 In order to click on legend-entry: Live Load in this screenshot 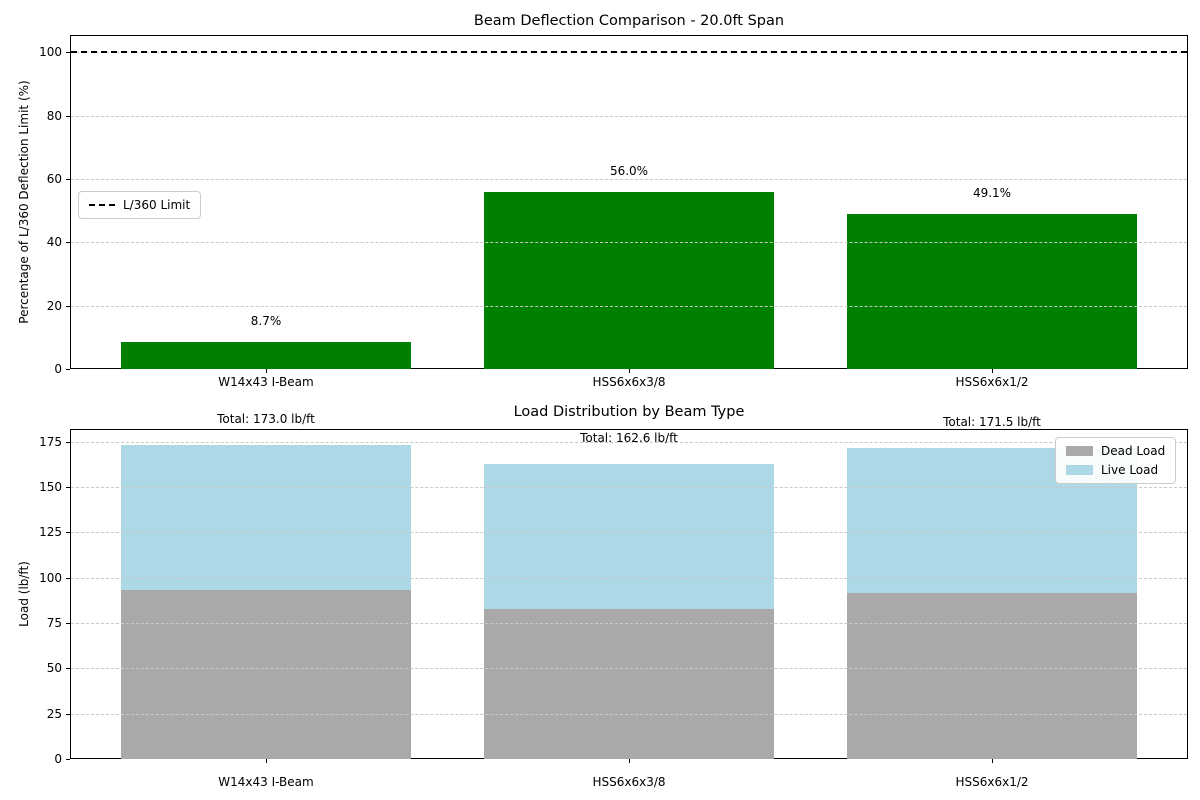, I will do `click(1115, 470)`.